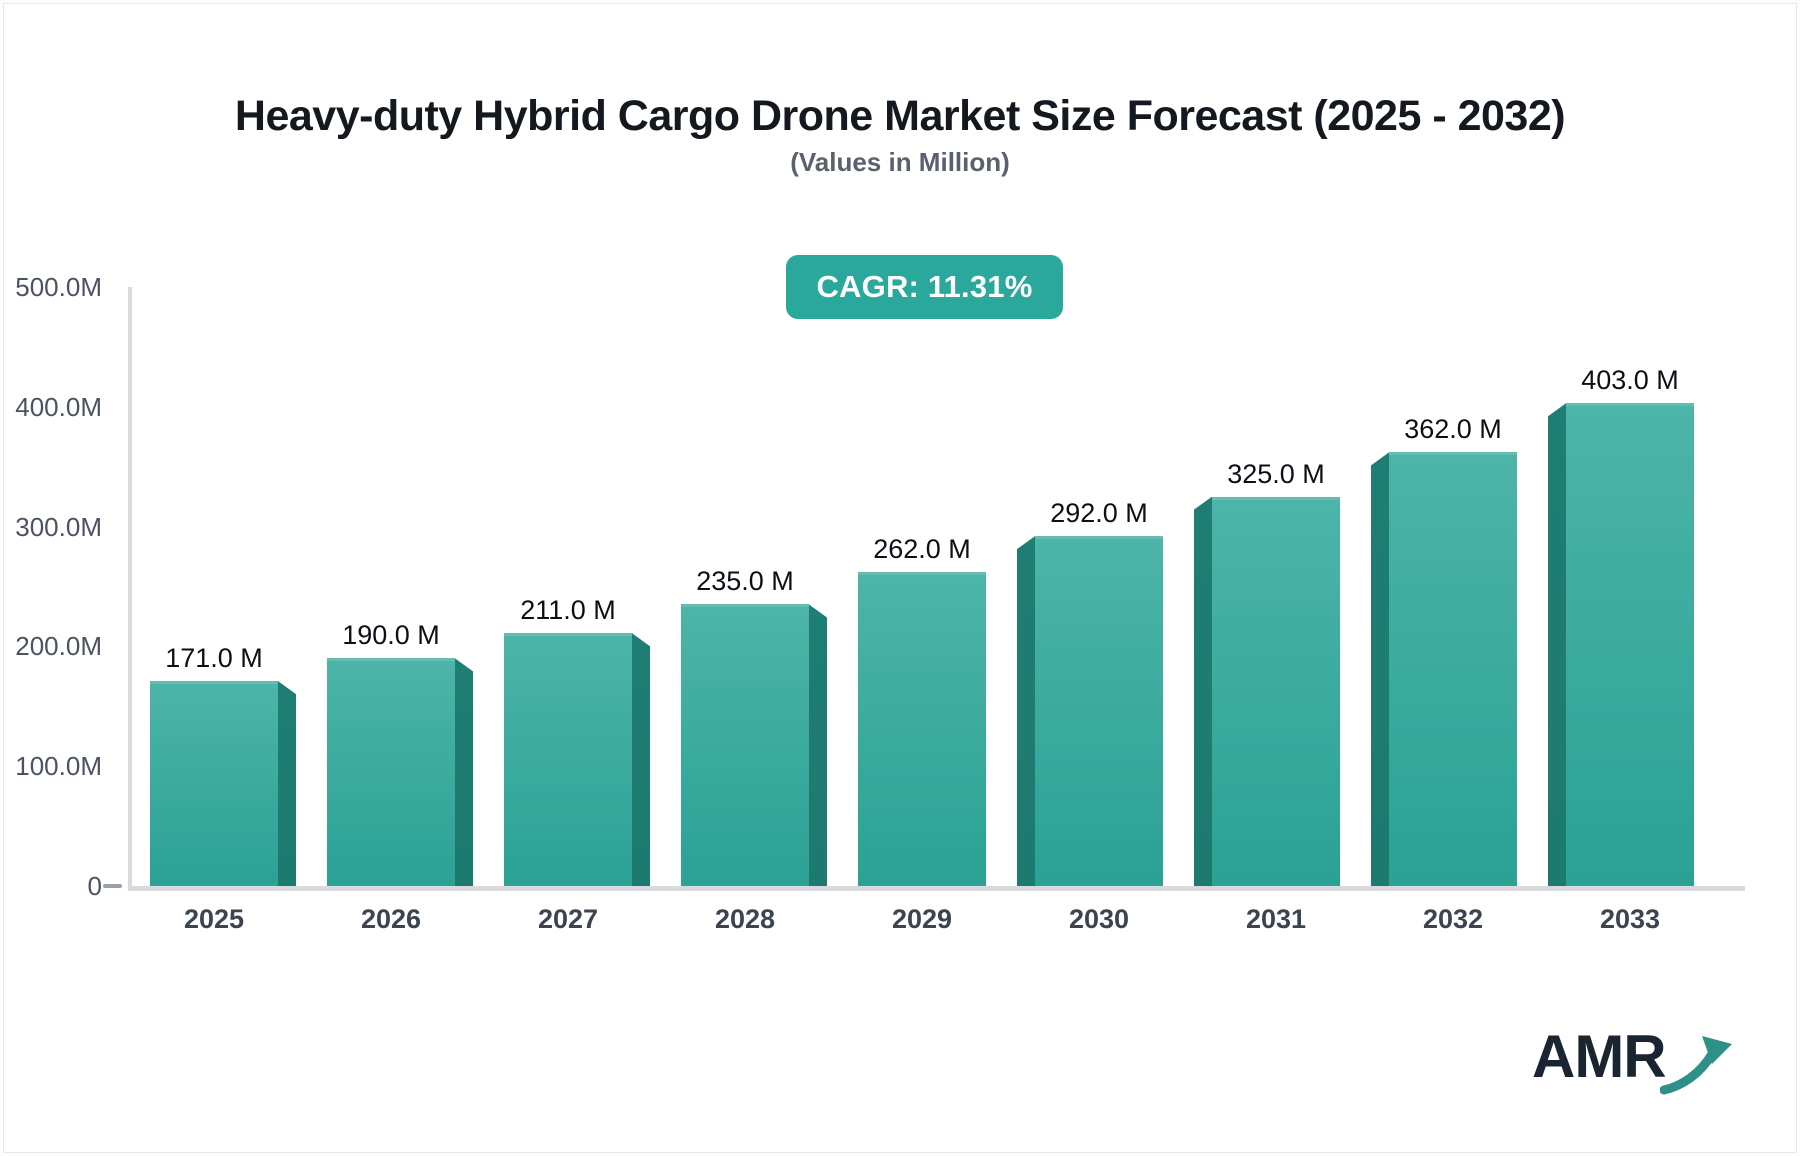 Image resolution: width=1800 pixels, height=1156 pixels. Describe the element at coordinates (924, 287) in the screenshot. I see `cagr-badge: CAGR: 11.31%` at that location.